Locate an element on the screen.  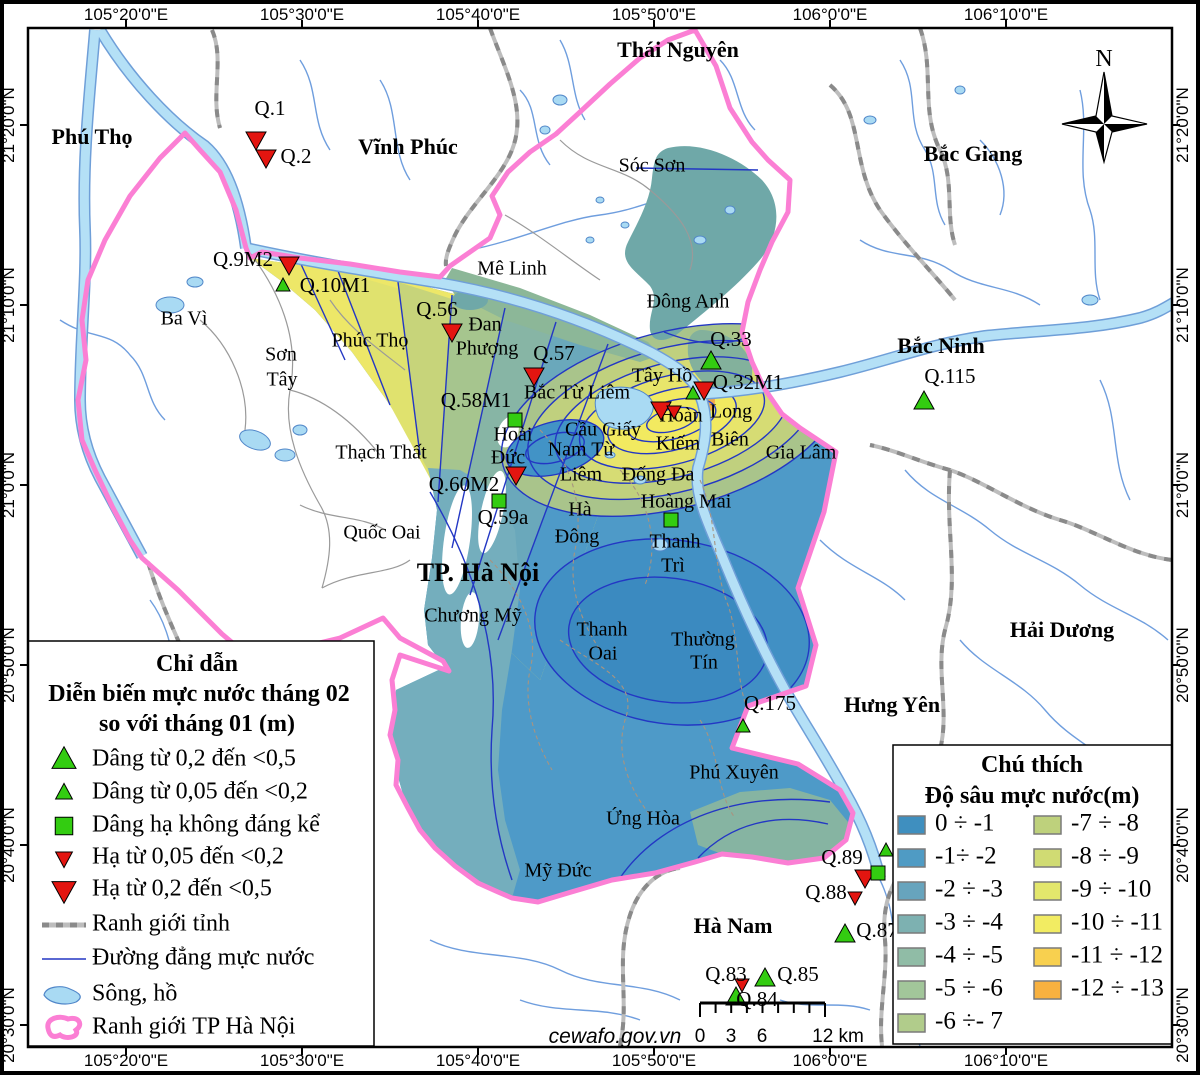
place-label: TP. Hà Nội is located at coordinates (478, 572).